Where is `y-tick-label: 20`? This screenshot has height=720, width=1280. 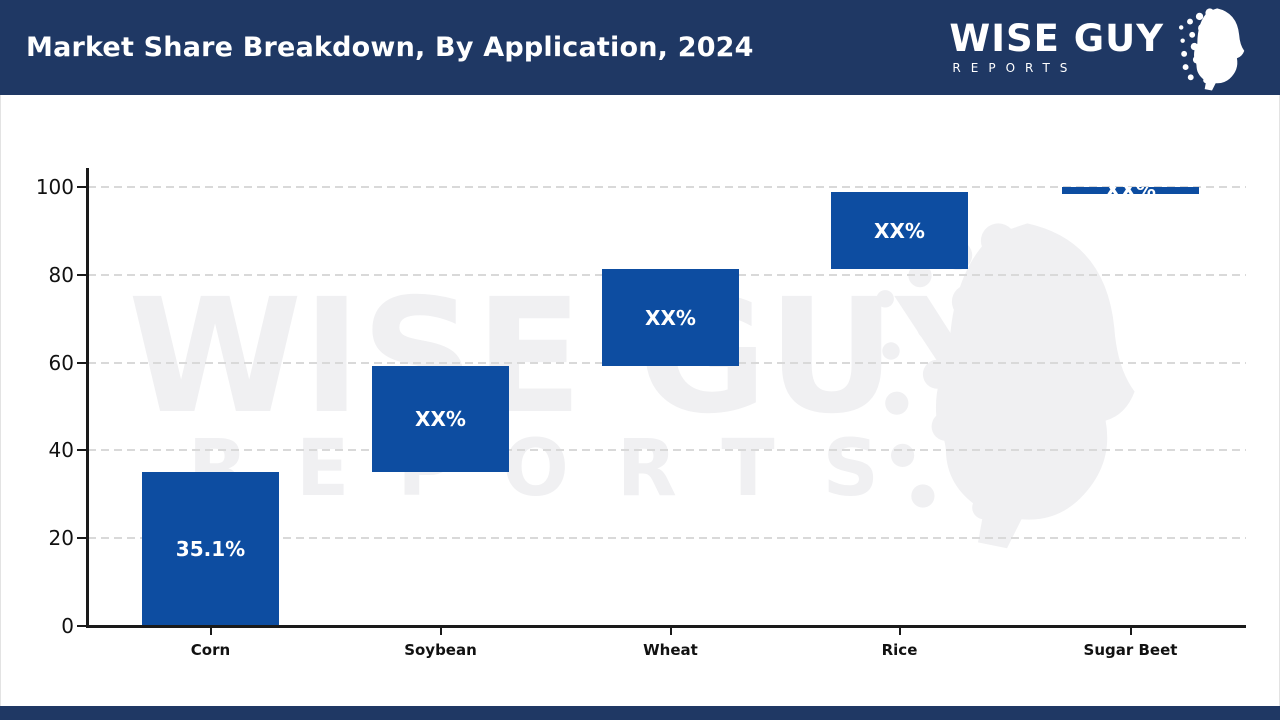
y-tick-label: 20 is located at coordinates (61, 538).